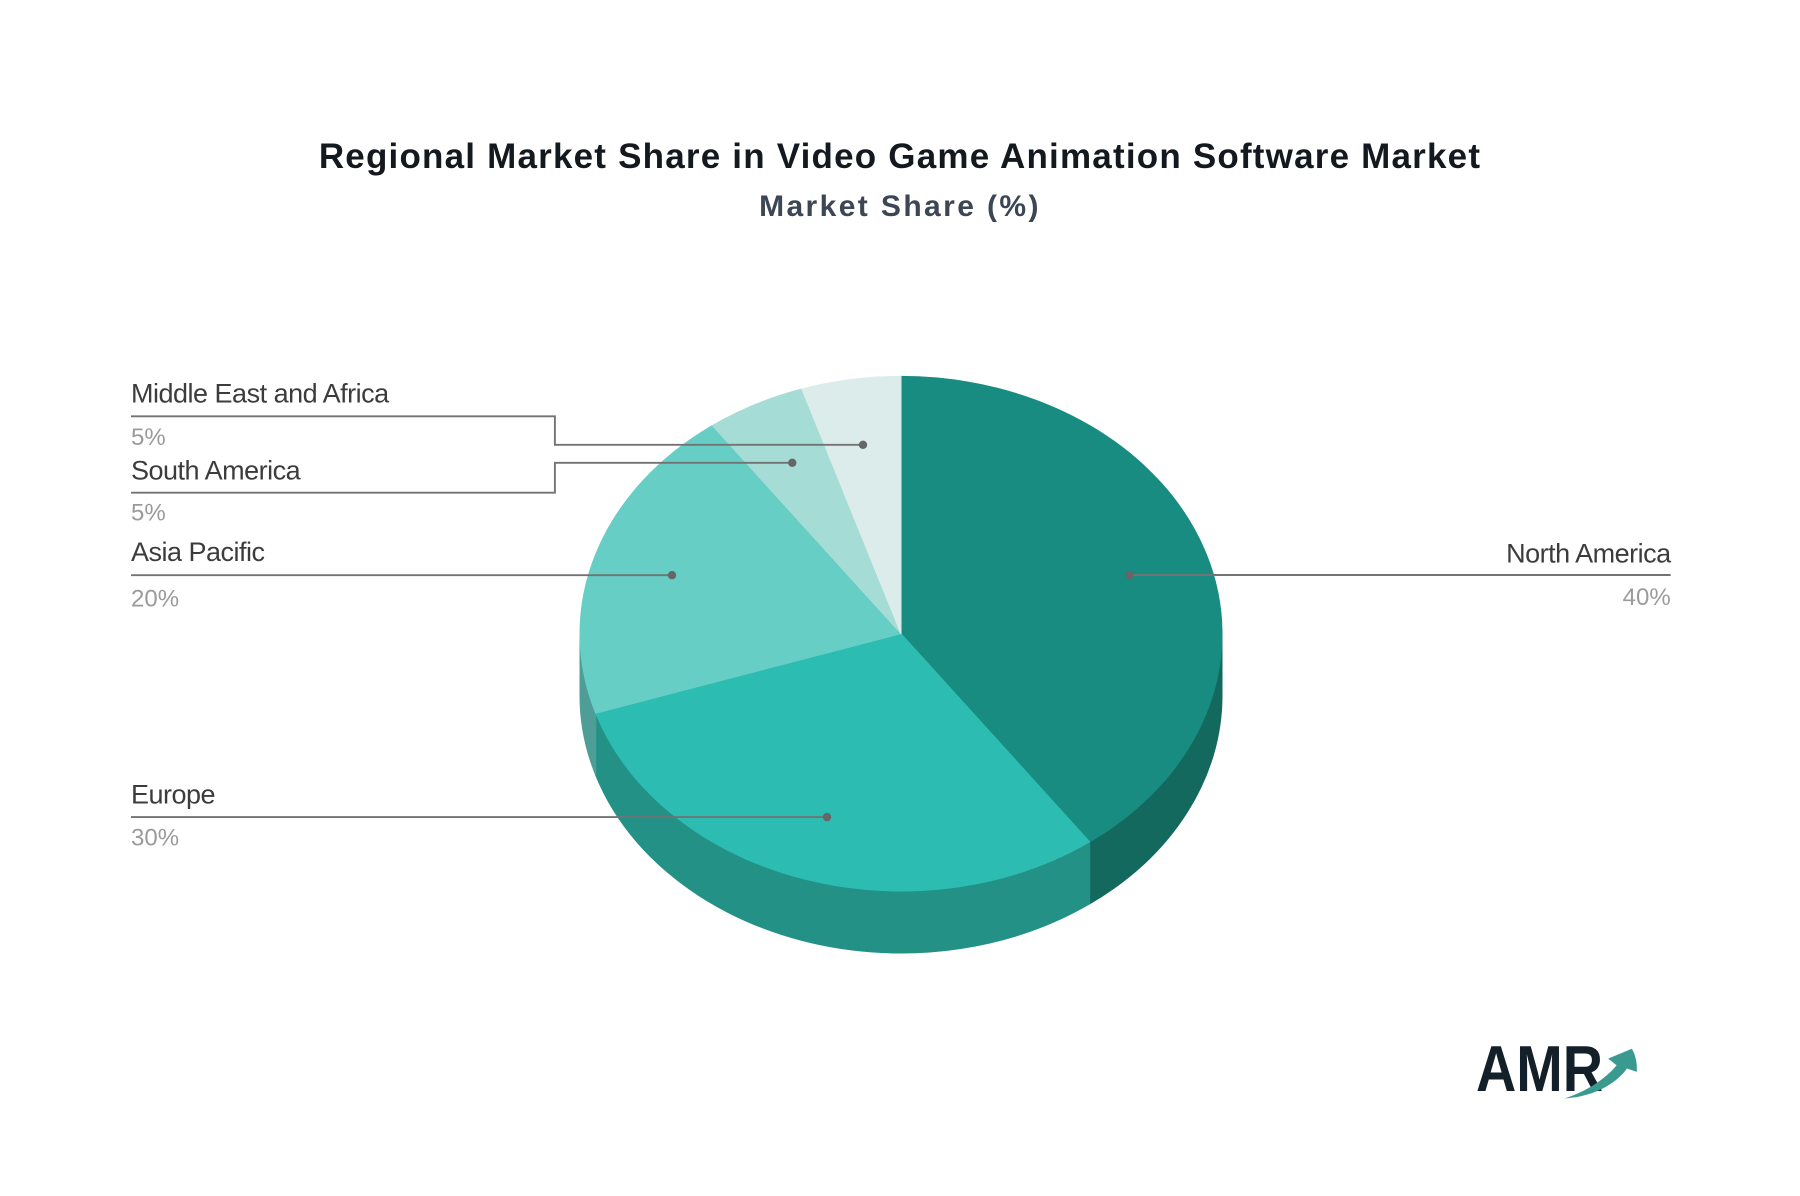 This screenshot has width=1800, height=1196. What do you see at coordinates (155, 838) in the screenshot?
I see `svg-text: 30%` at bounding box center [155, 838].